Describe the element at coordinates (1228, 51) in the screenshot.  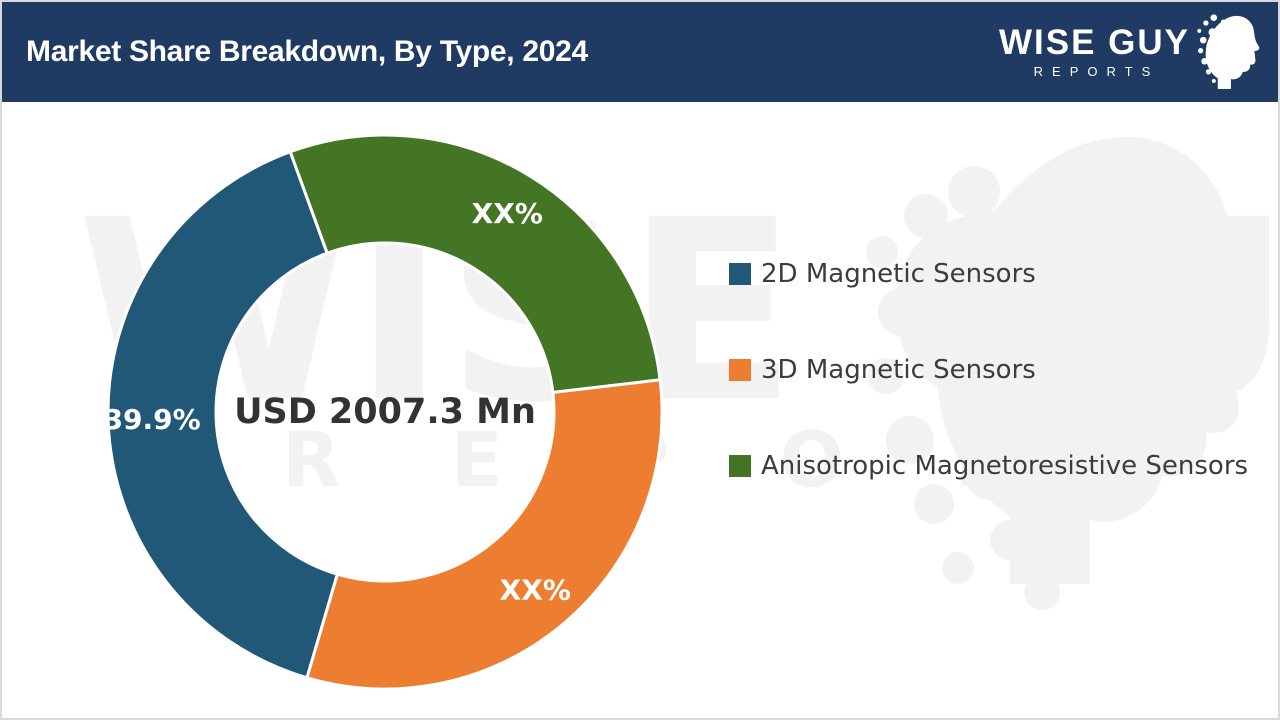
I see `logo-face-dots-icon` at that location.